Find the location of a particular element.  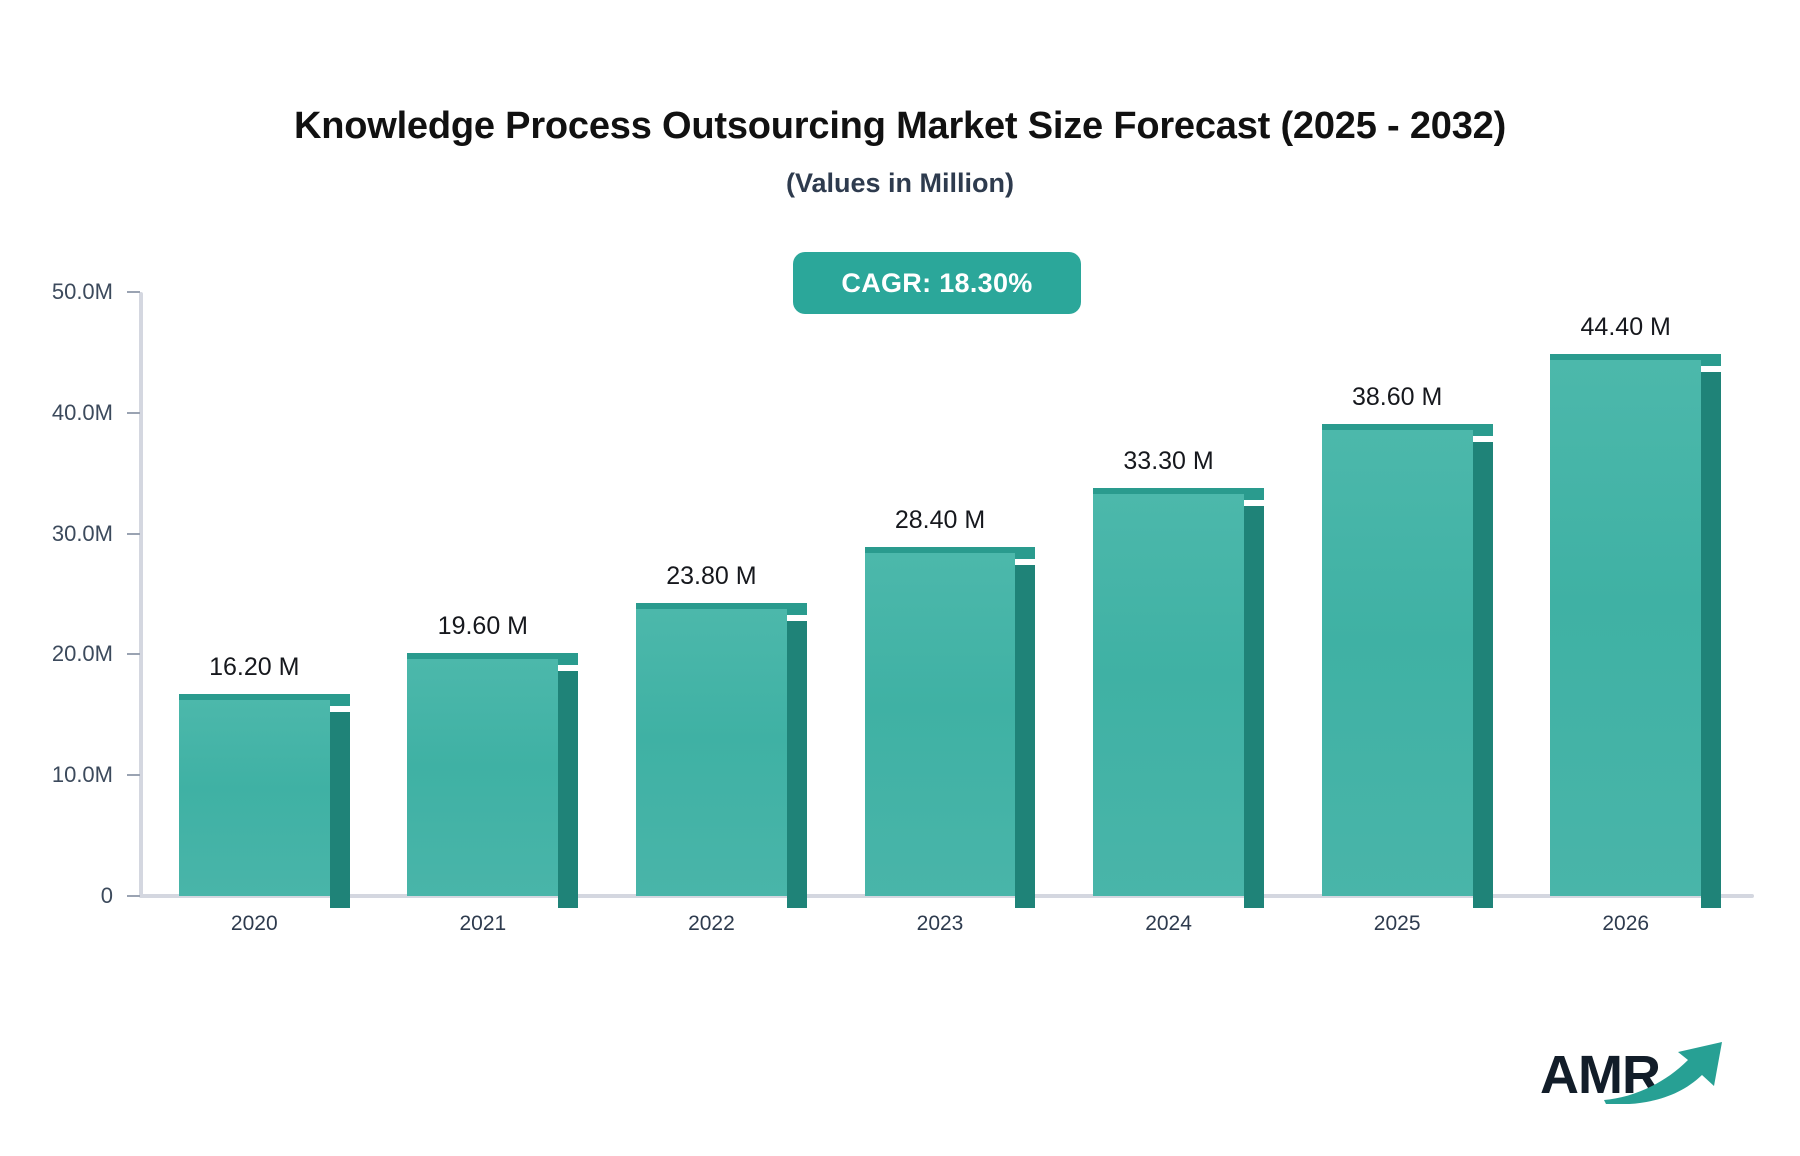

bar-value-label: 38.60 M is located at coordinates (1397, 396).